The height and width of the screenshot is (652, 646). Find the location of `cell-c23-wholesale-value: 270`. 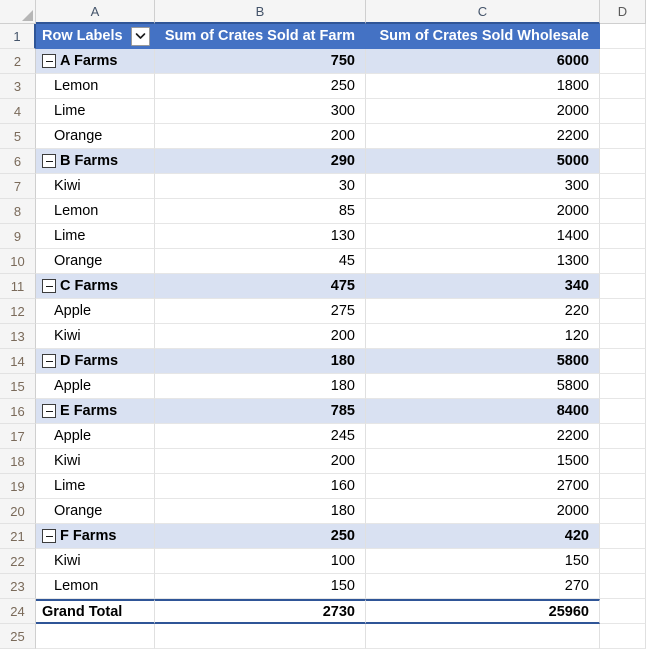

cell-c23-wholesale-value: 270 is located at coordinates (483, 586).